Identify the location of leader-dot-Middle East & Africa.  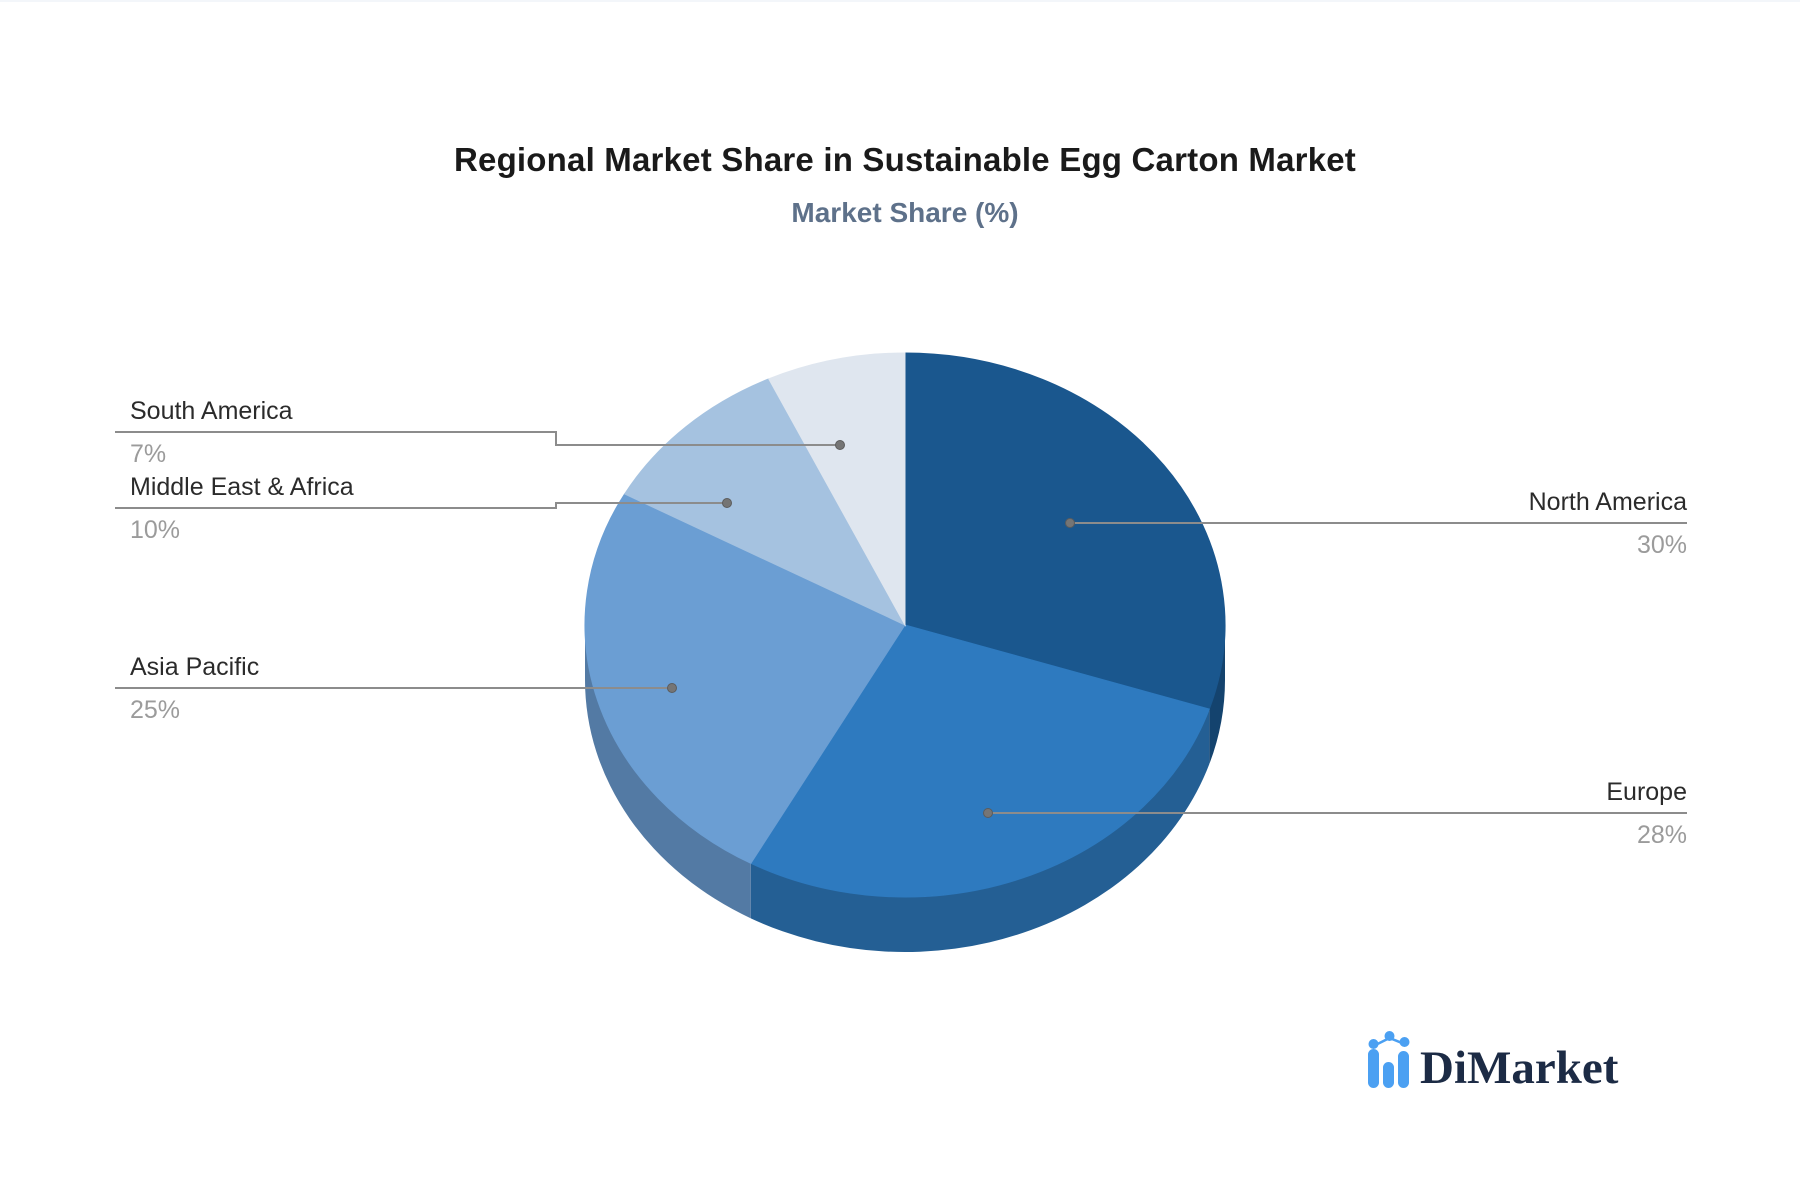
(727, 503).